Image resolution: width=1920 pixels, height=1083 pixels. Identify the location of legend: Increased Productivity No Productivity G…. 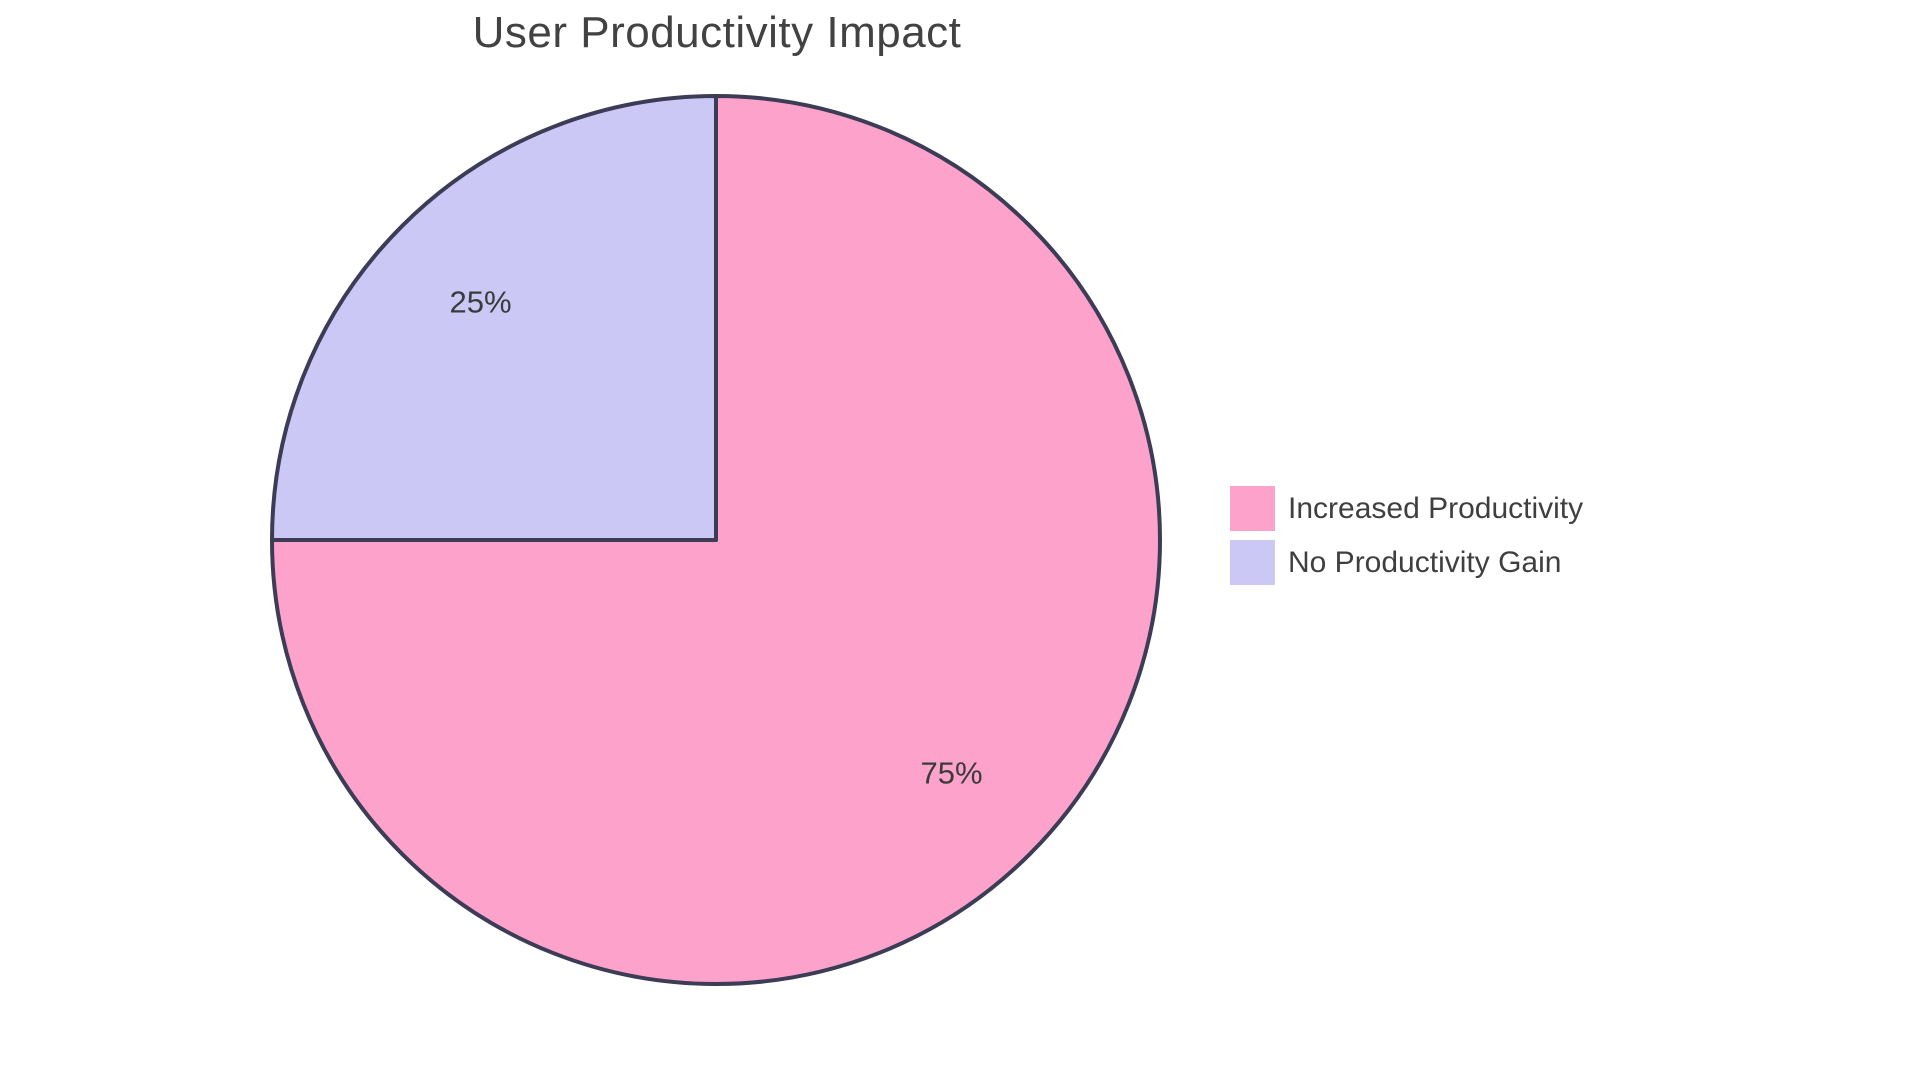
(1406, 540).